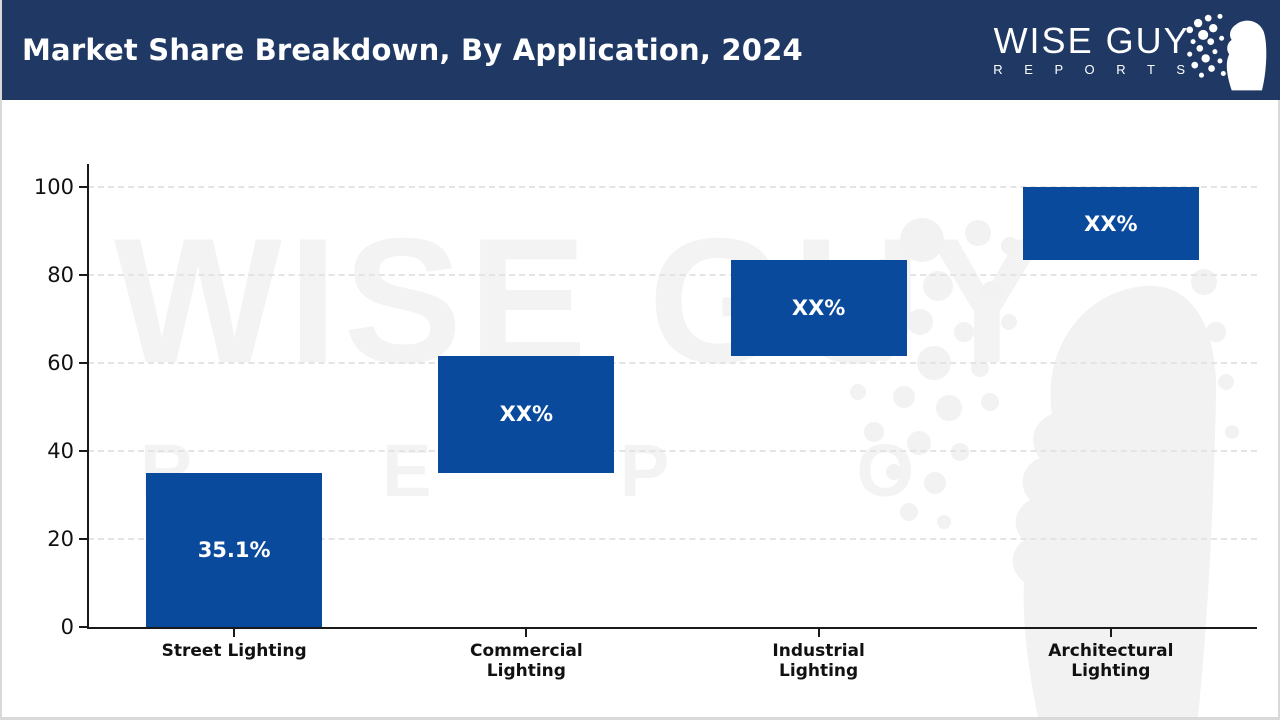  I want to click on brand-logo: WISE GUY R E P O R T S, so click(1128, 50).